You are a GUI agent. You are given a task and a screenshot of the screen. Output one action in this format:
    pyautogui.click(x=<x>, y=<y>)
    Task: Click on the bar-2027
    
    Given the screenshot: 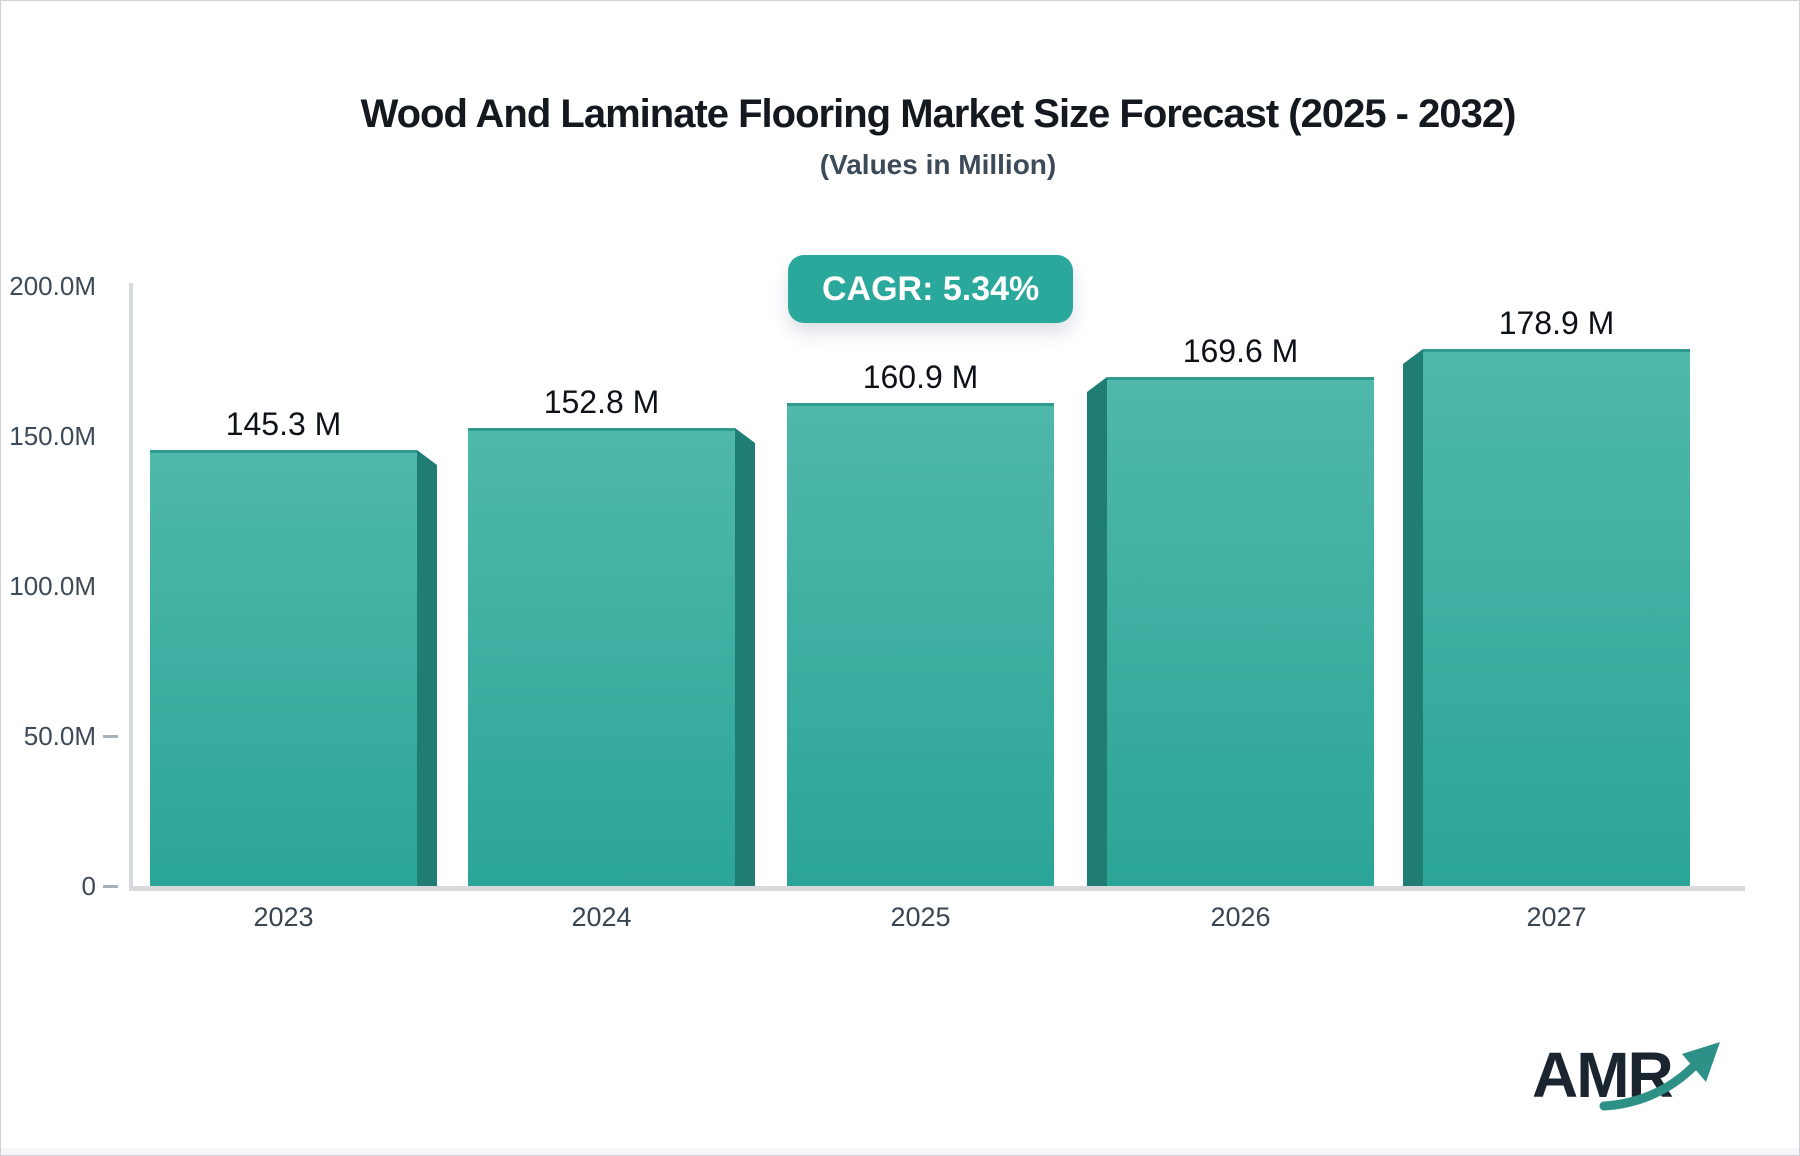 What is the action you would take?
    pyautogui.click(x=1556, y=617)
    